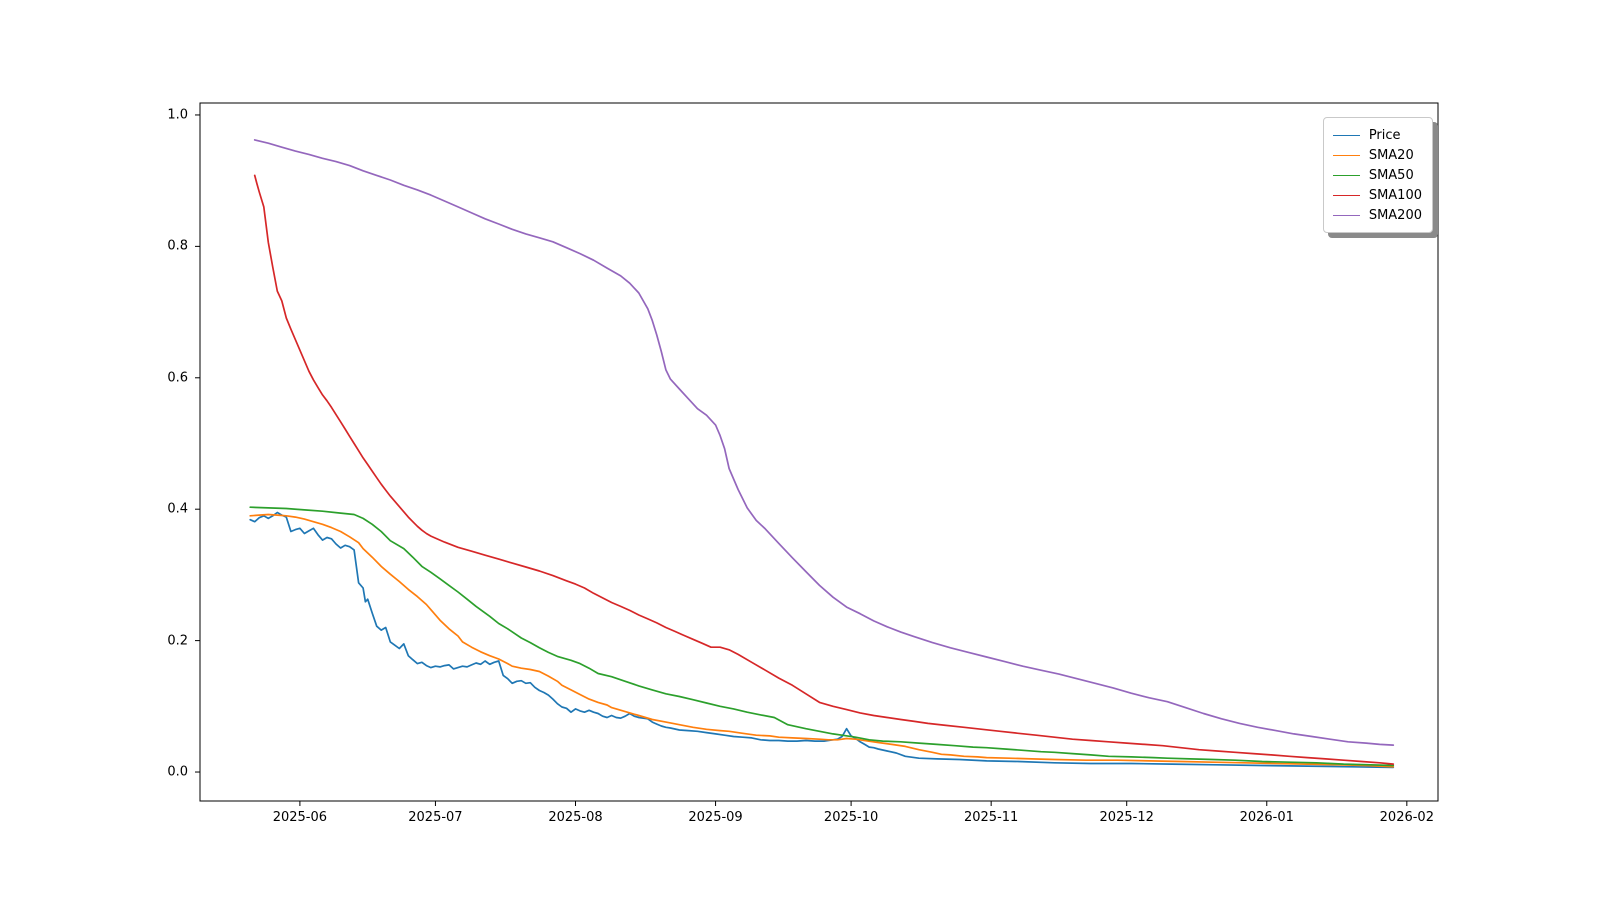  I want to click on x-tick-label: 2025-07, so click(435, 817).